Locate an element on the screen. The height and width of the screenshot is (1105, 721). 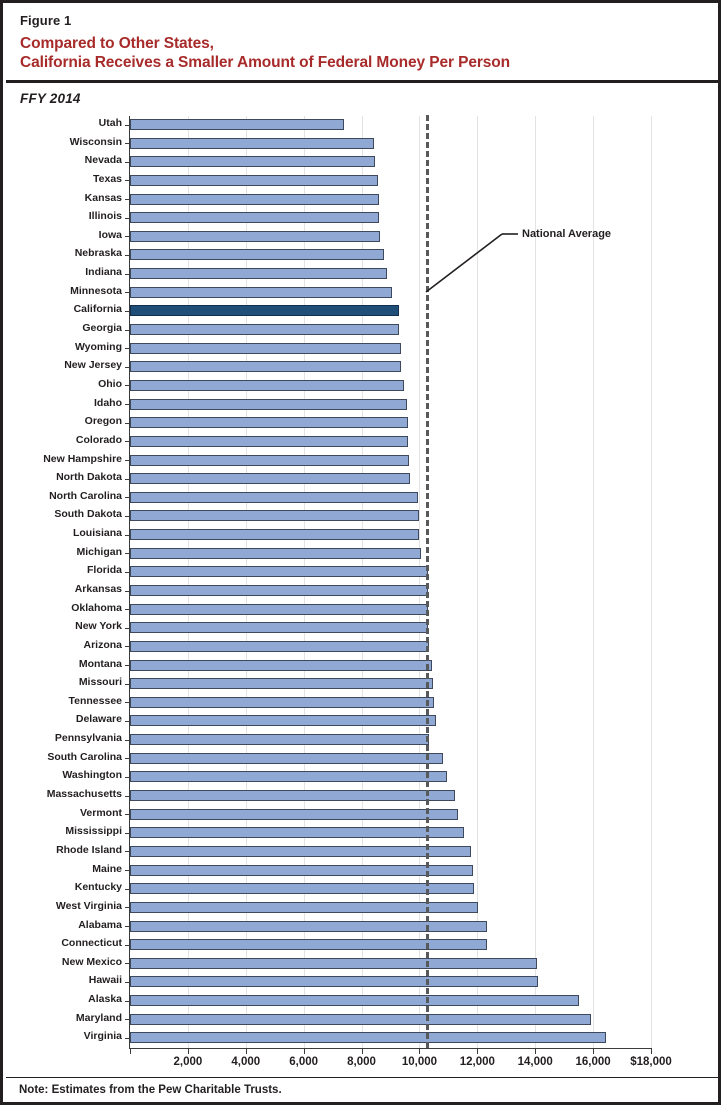
y-axis-label-new-york: New York is located at coordinates (98, 626).